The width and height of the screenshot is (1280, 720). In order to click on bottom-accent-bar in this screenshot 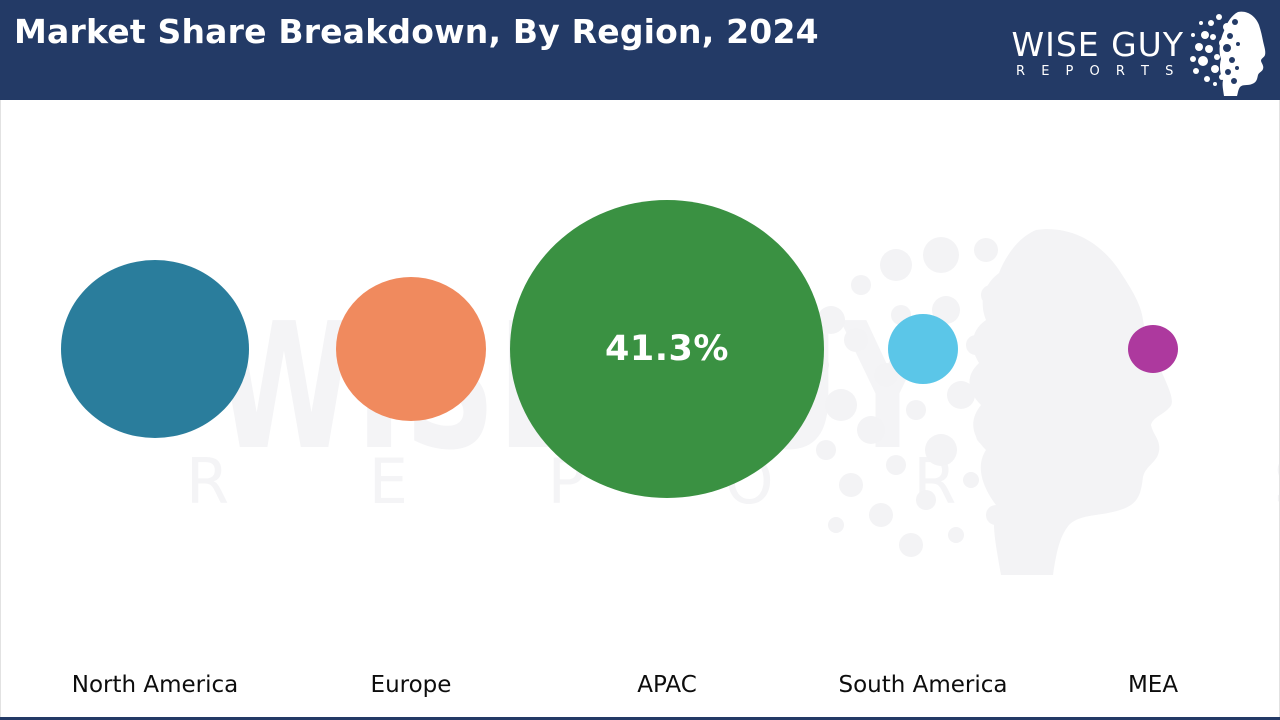, I will do `click(640, 718)`.